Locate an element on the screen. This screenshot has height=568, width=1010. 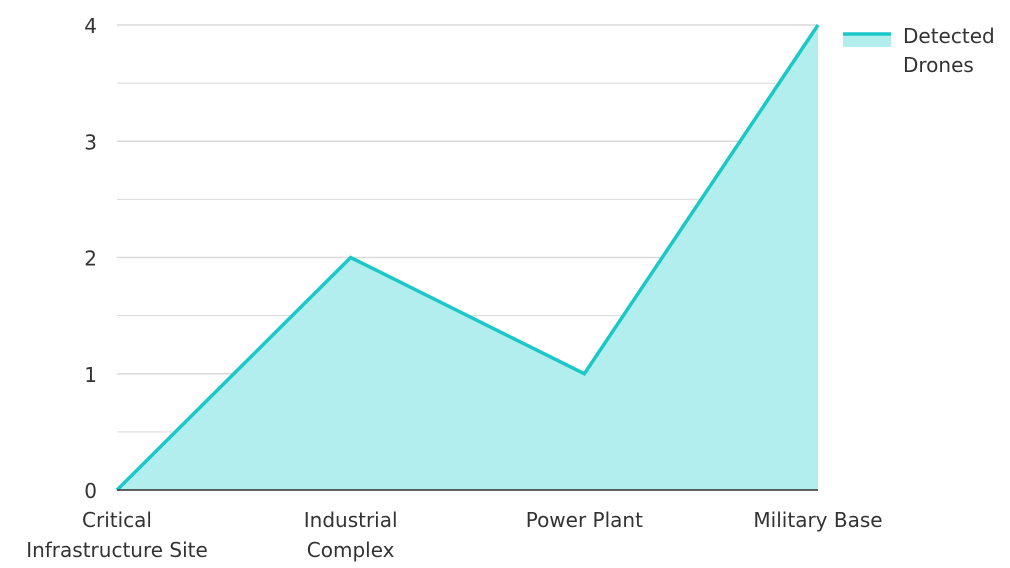
y-tick-label: 3 is located at coordinates (90, 142).